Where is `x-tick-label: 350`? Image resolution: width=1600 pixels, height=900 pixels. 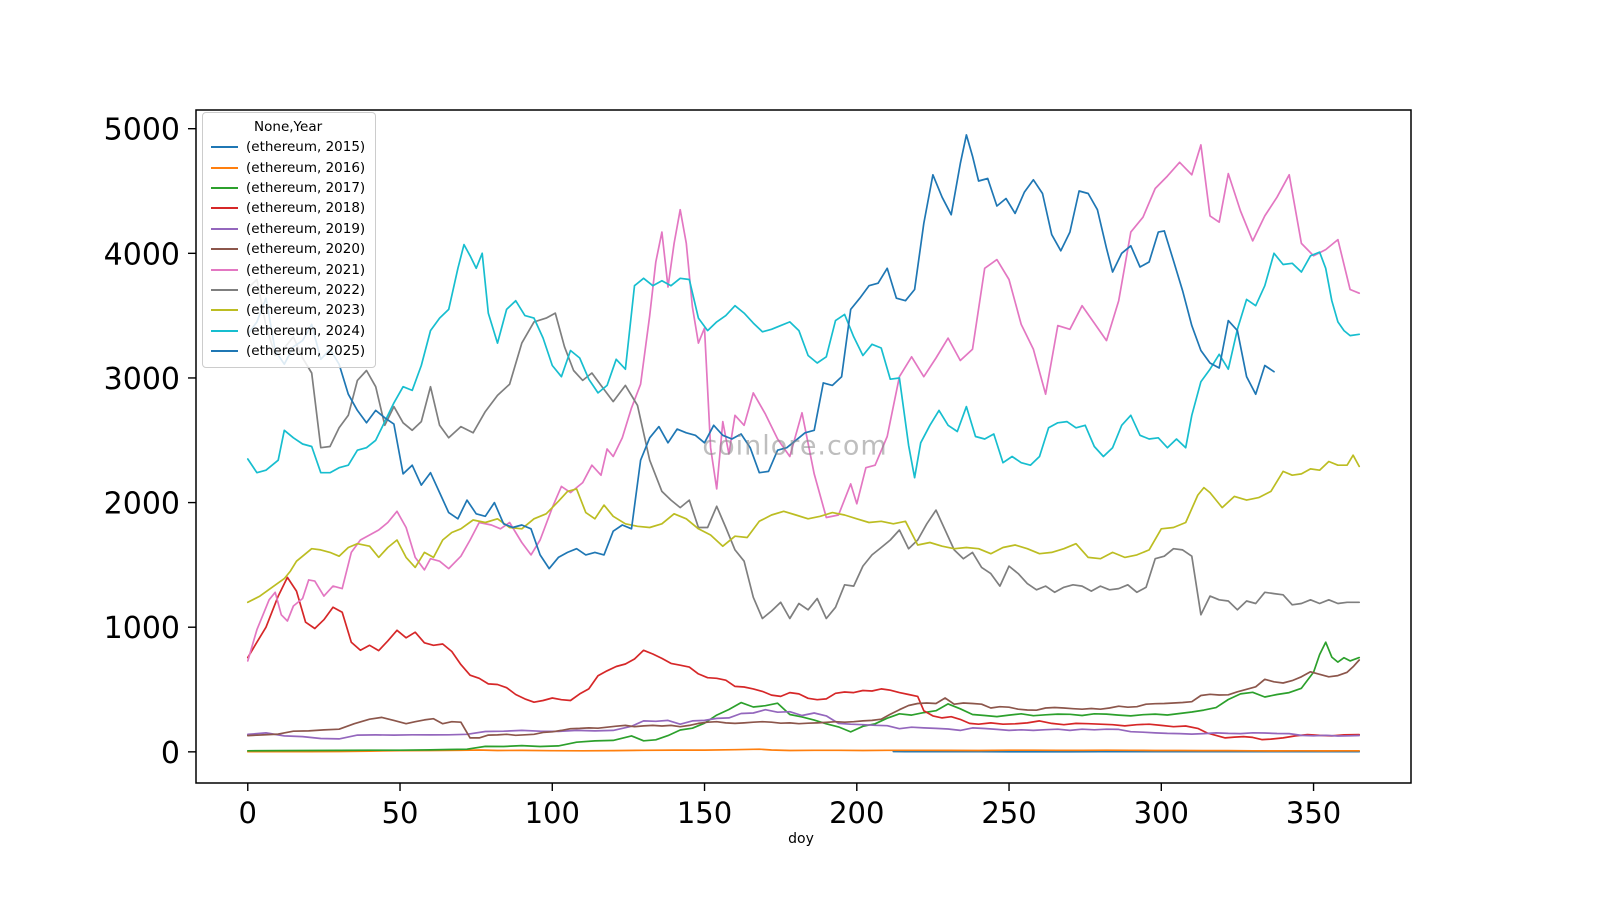
x-tick-label: 350 is located at coordinates (1313, 813).